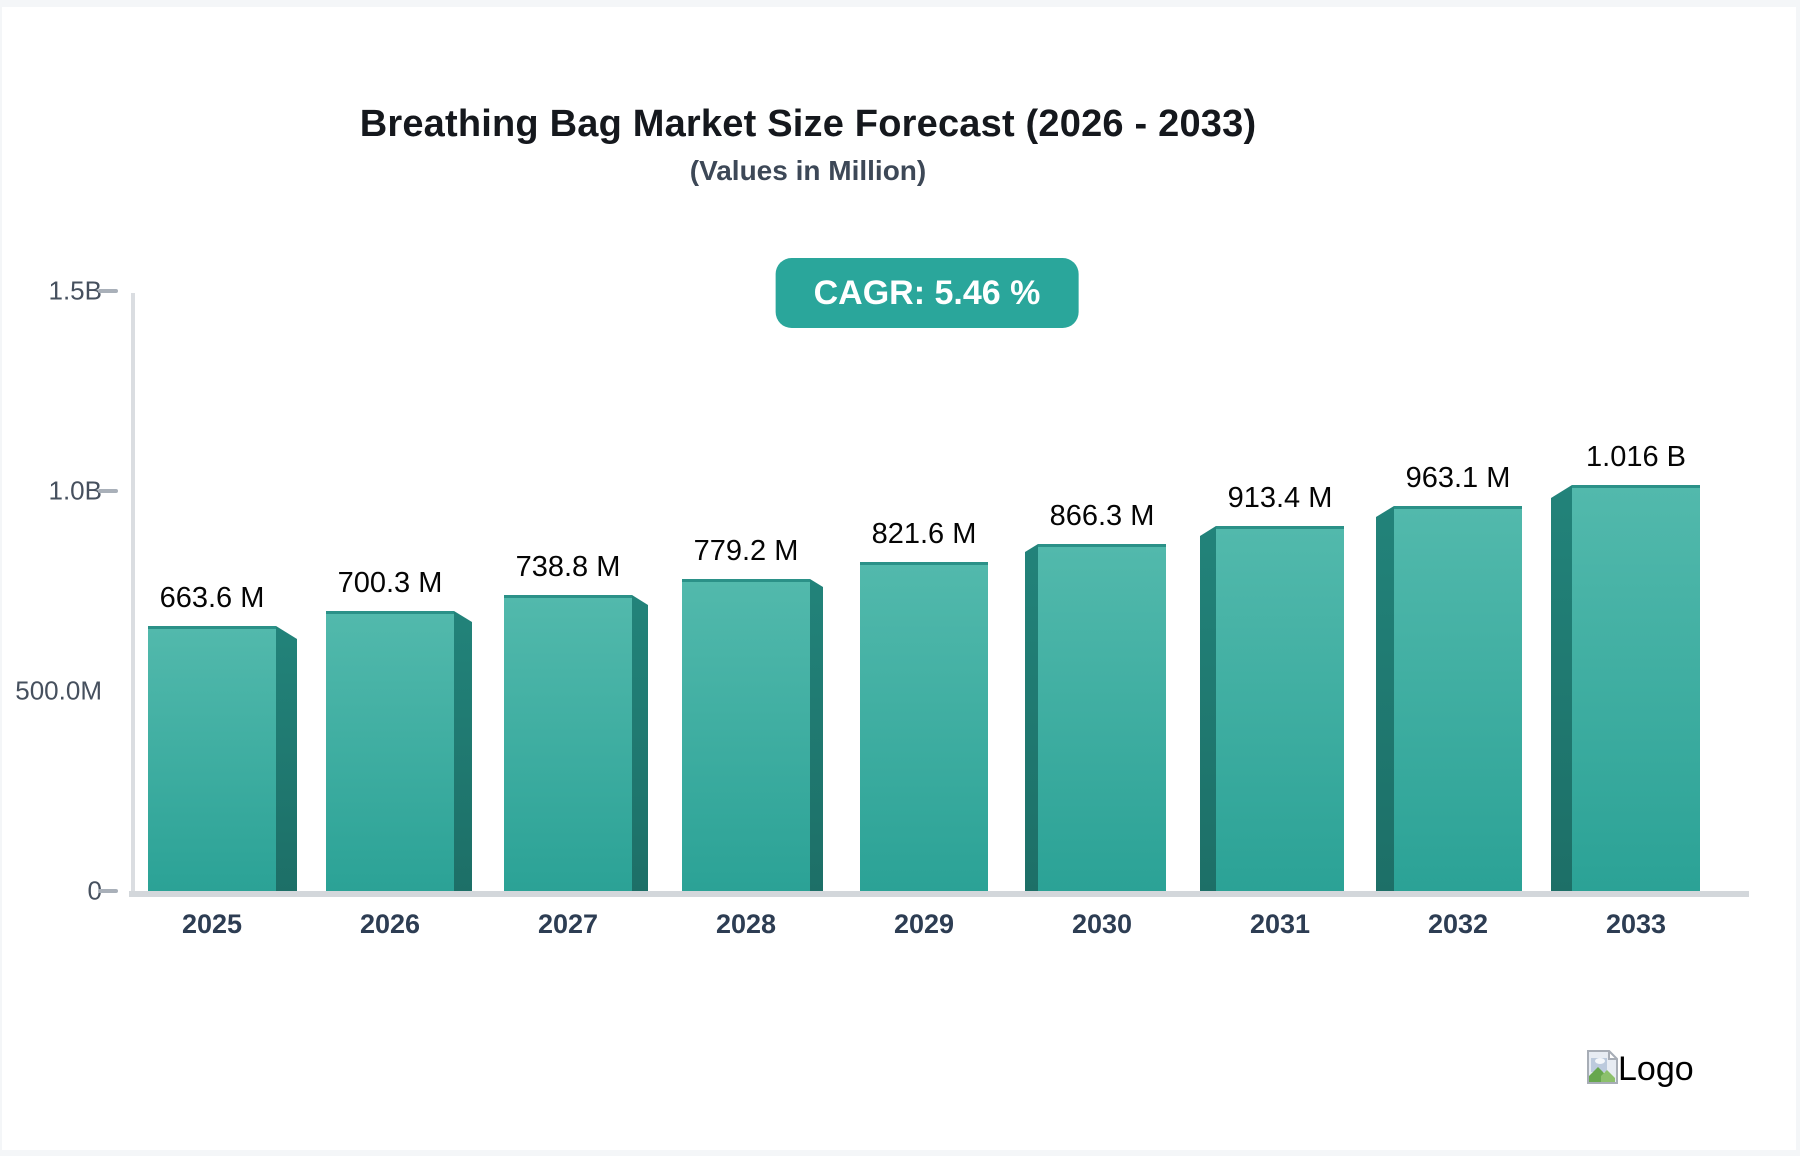 The height and width of the screenshot is (1156, 1800). I want to click on bar-value-label-2028: 779.2 M, so click(746, 551).